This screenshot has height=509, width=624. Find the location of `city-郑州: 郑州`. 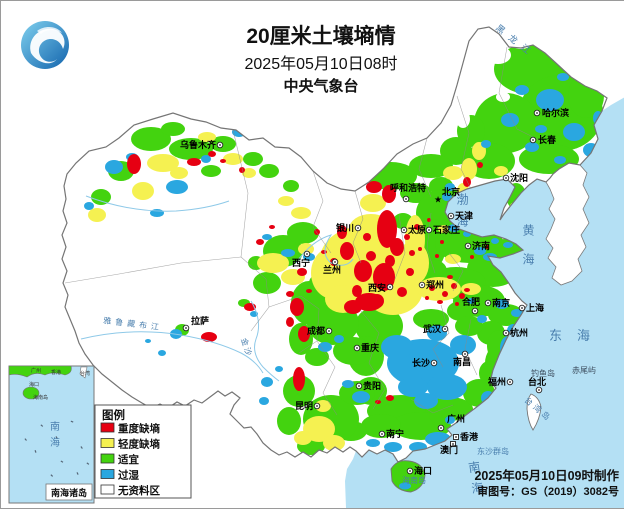

city-郑州: 郑州 is located at coordinates (431, 284).